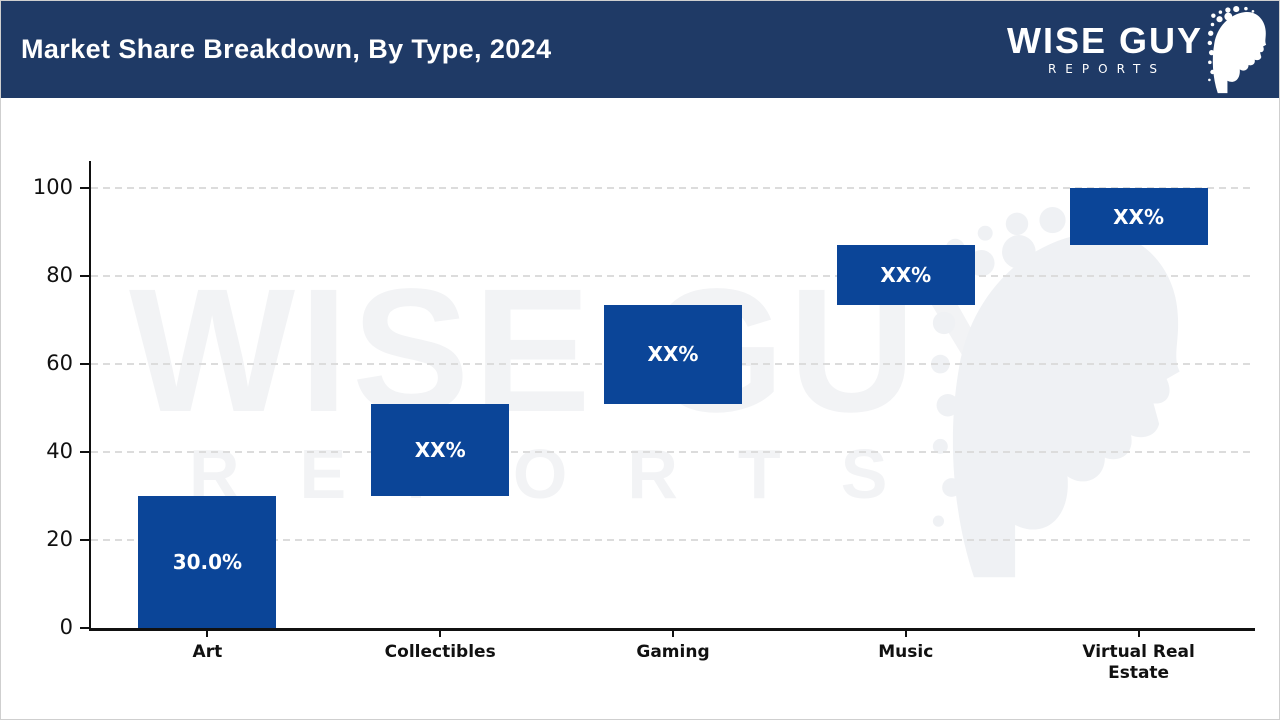 The image size is (1280, 720). I want to click on x-category-label-music: Music, so click(906, 652).